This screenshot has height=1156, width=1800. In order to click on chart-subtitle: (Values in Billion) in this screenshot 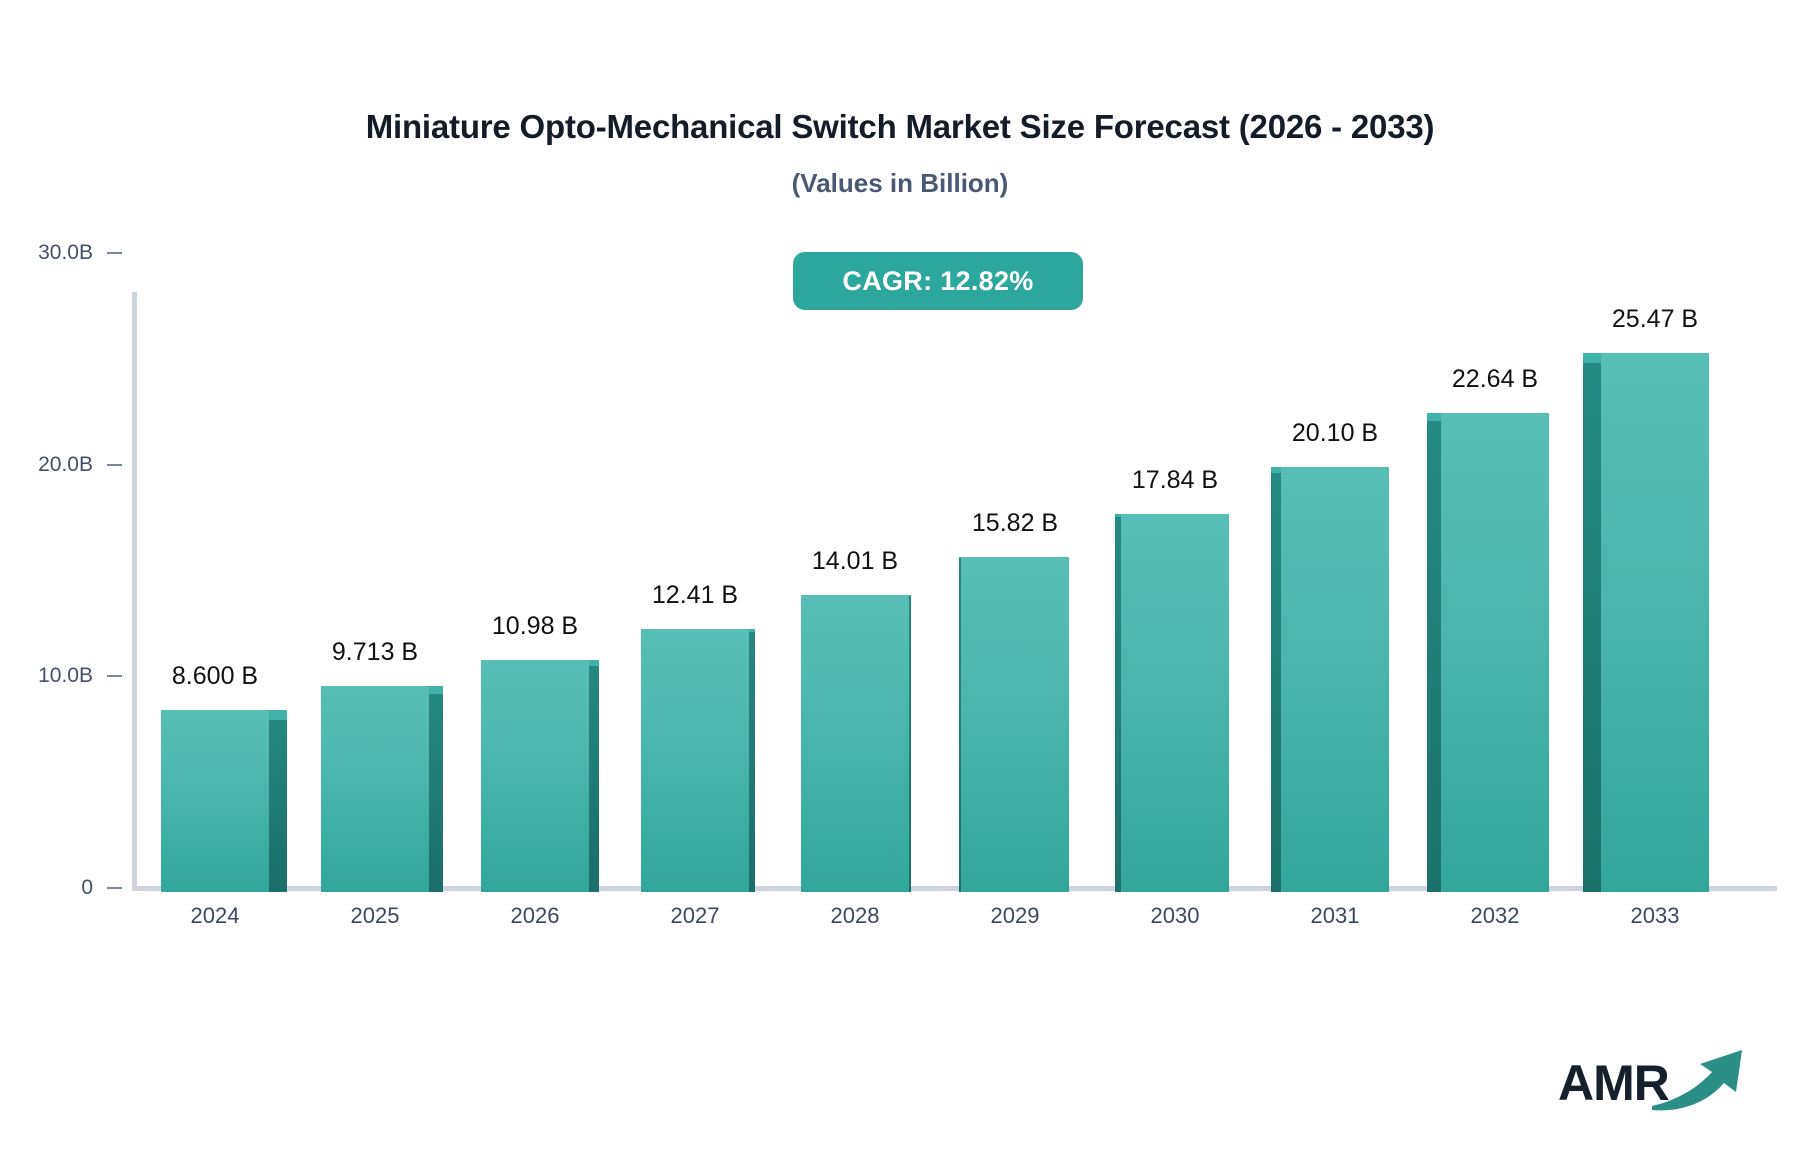, I will do `click(900, 183)`.